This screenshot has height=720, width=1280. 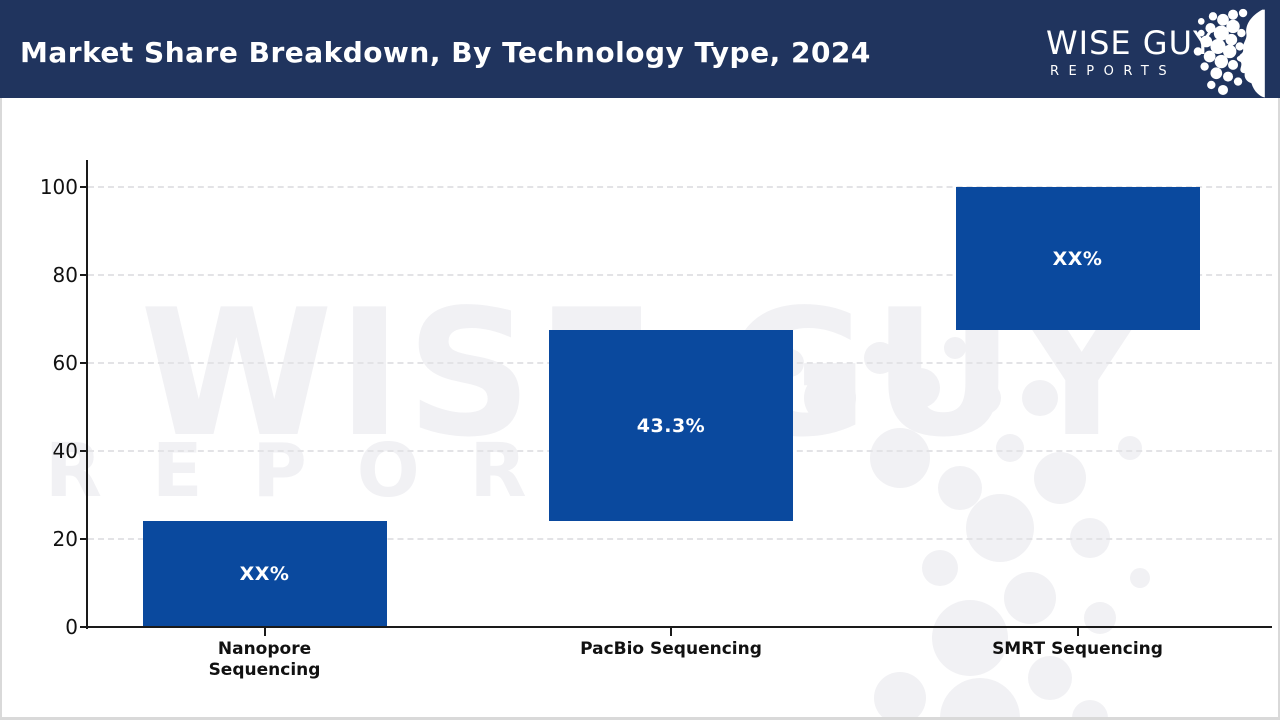 I want to click on x-tick-label: SMRT Sequencing, so click(x=1077, y=649).